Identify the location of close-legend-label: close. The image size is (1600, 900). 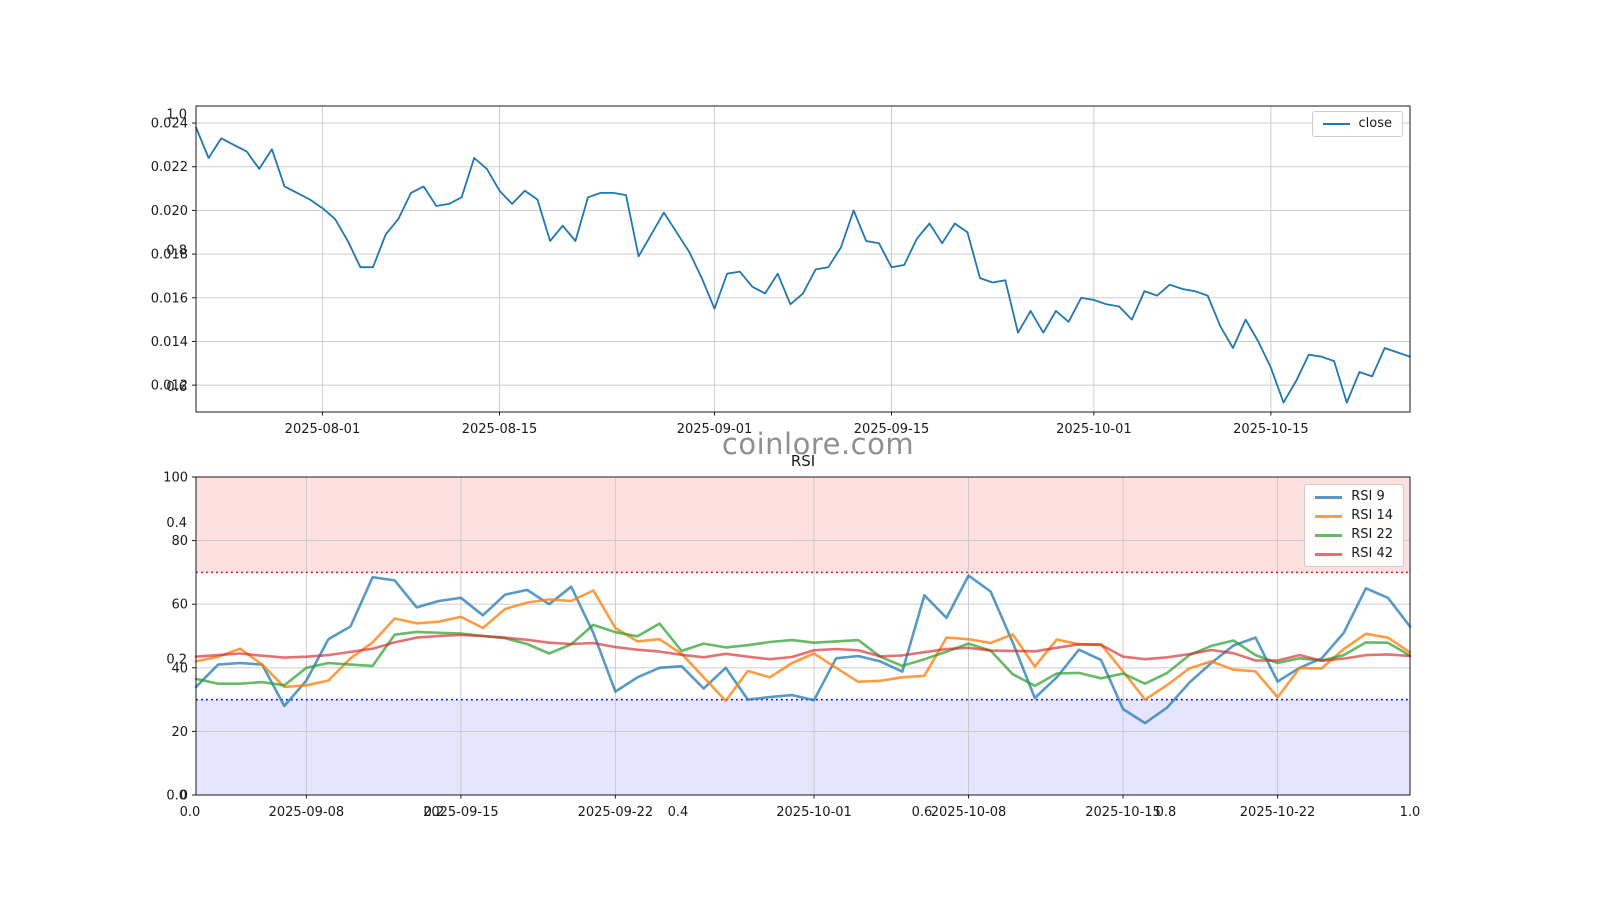
(1375, 123).